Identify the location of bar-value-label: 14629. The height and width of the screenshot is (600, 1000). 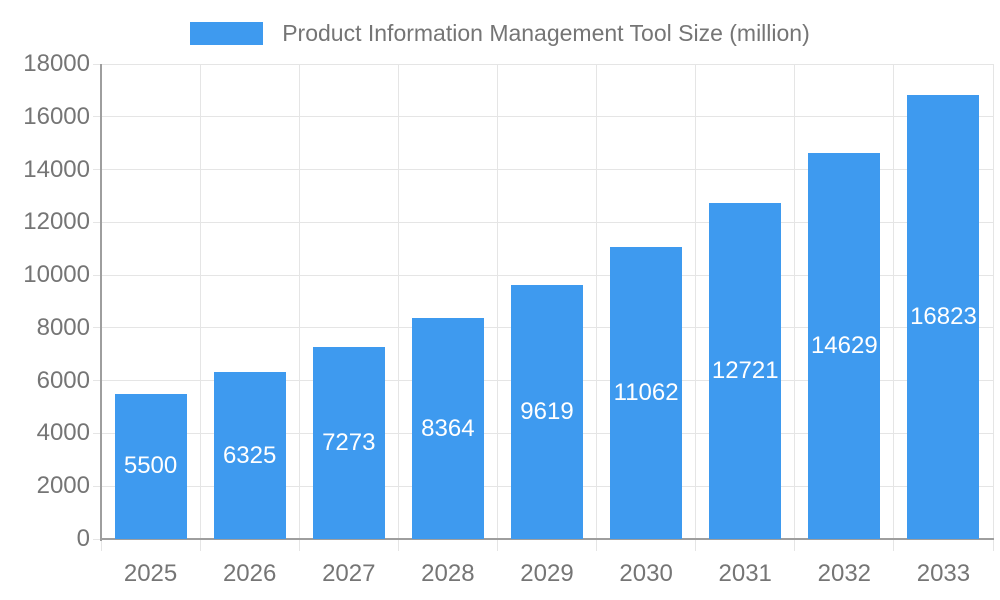
(844, 345).